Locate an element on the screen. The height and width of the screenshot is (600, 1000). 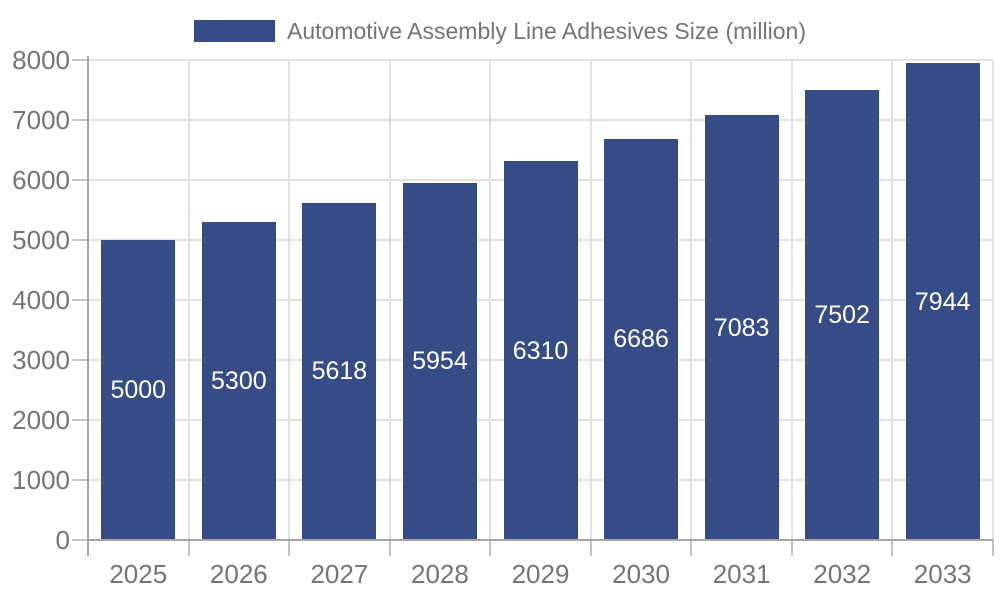
bar-value-label: 5954 is located at coordinates (440, 361).